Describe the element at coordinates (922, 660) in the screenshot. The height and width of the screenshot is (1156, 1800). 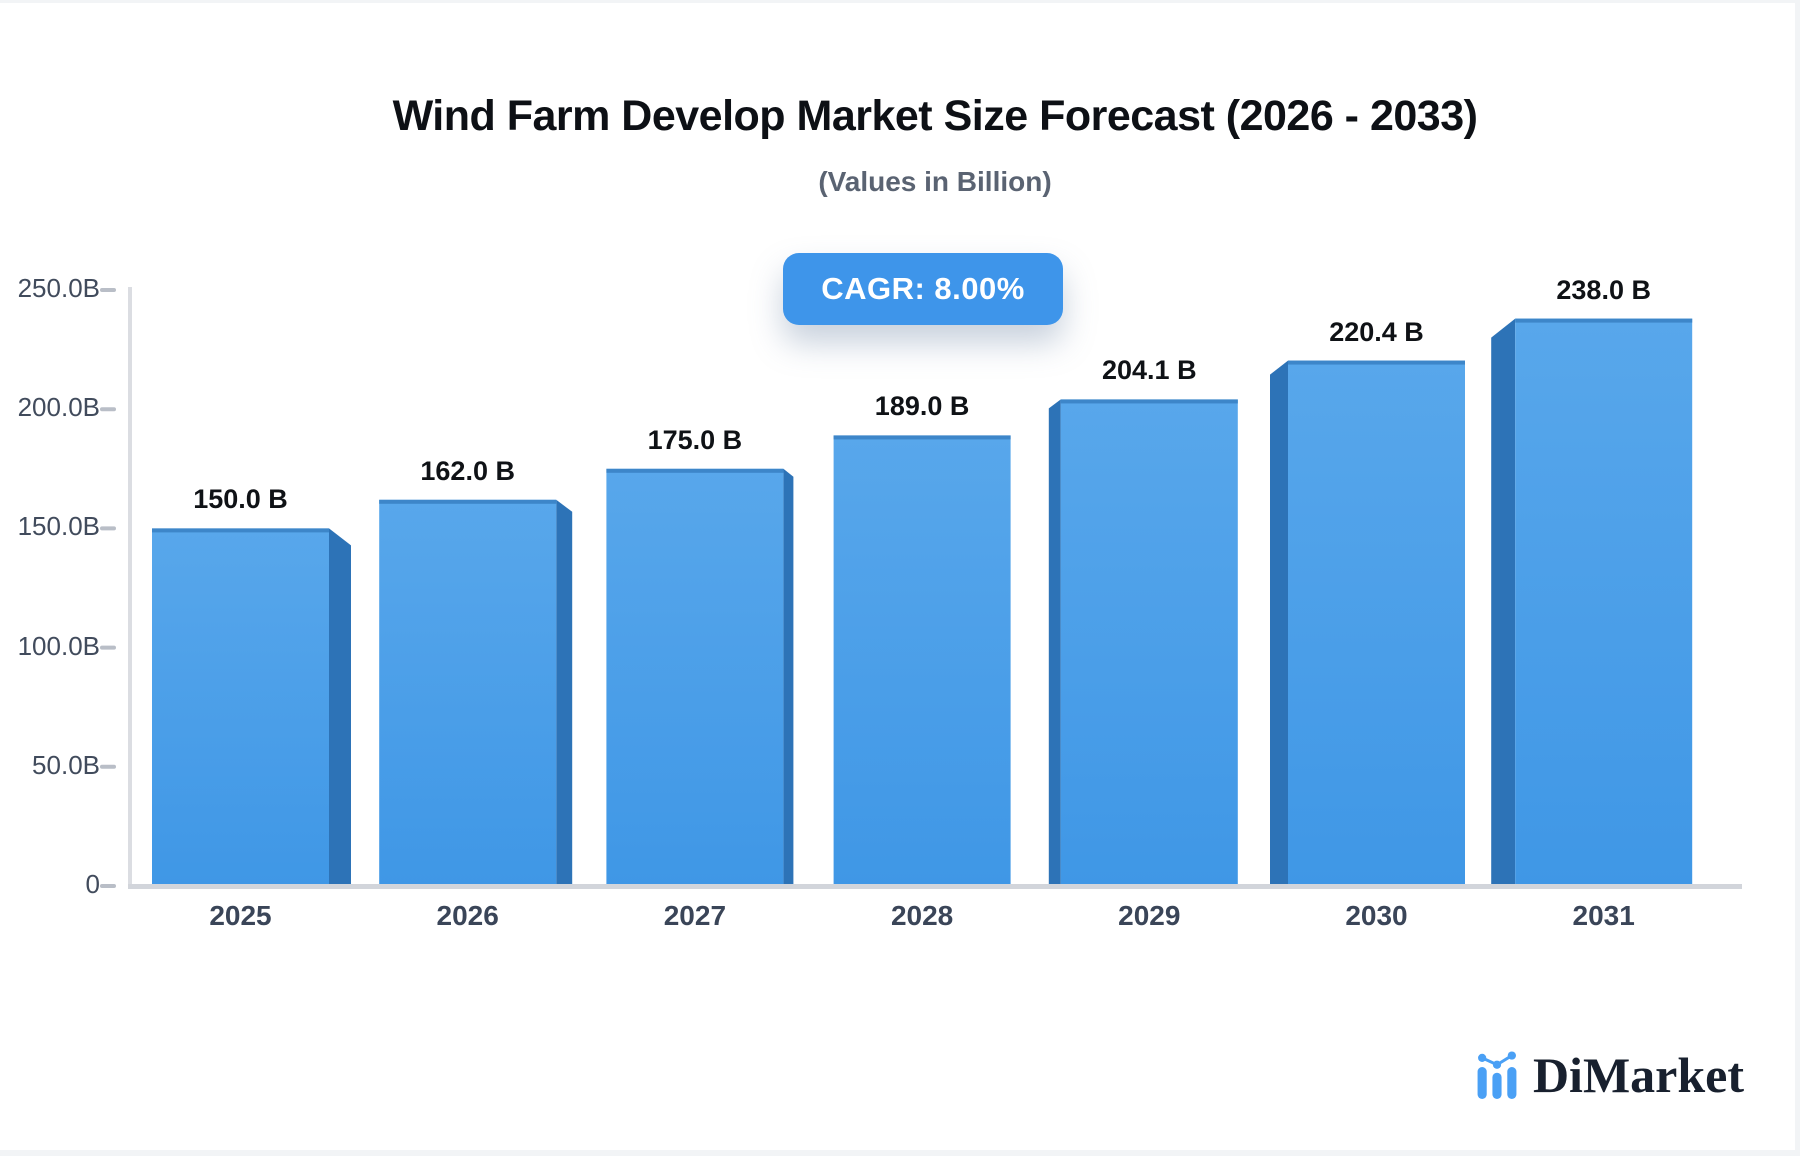
I see `bar-2028` at that location.